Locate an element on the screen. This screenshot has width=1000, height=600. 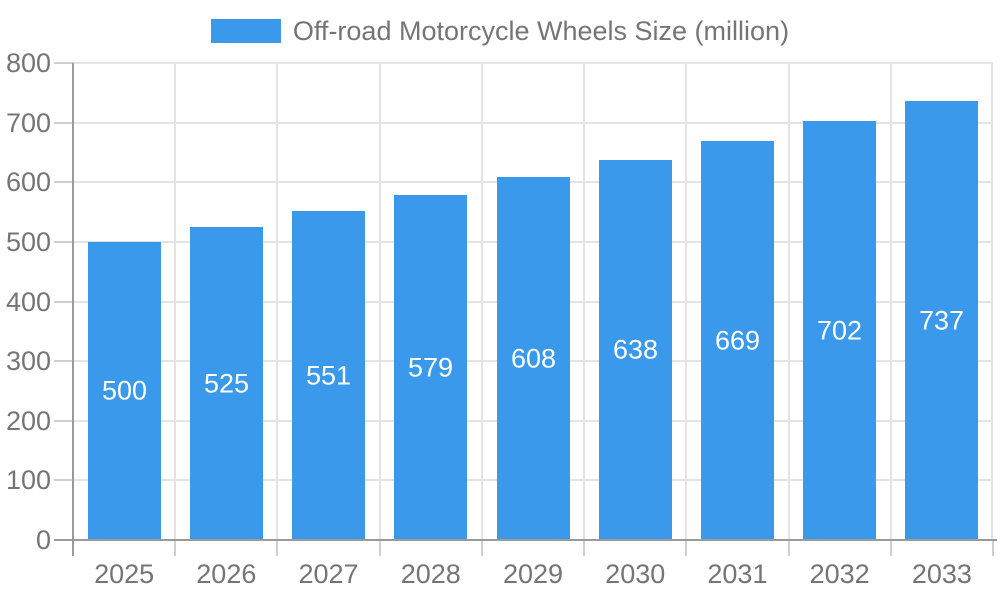
x-axis-tick-label: 2025 is located at coordinates (124, 574).